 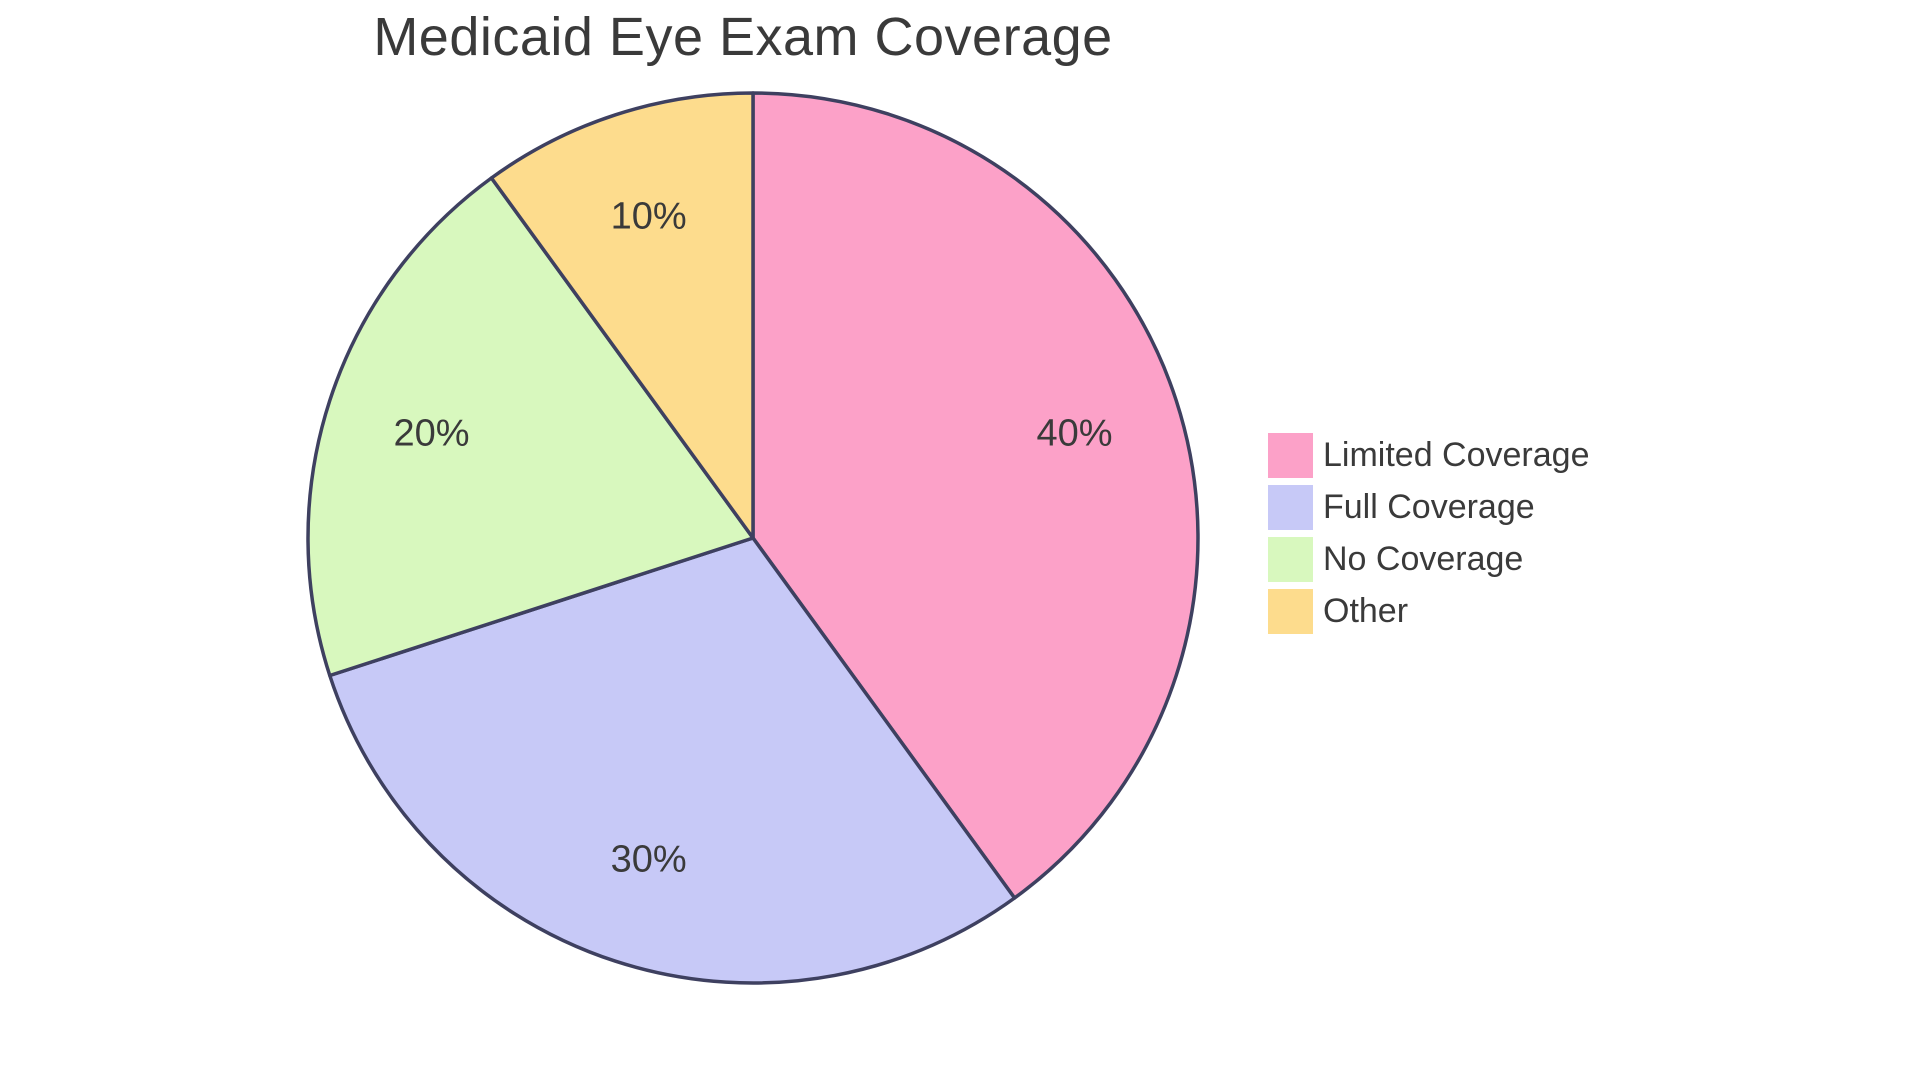 What do you see at coordinates (1423, 559) in the screenshot?
I see `legend-label: No Coverage` at bounding box center [1423, 559].